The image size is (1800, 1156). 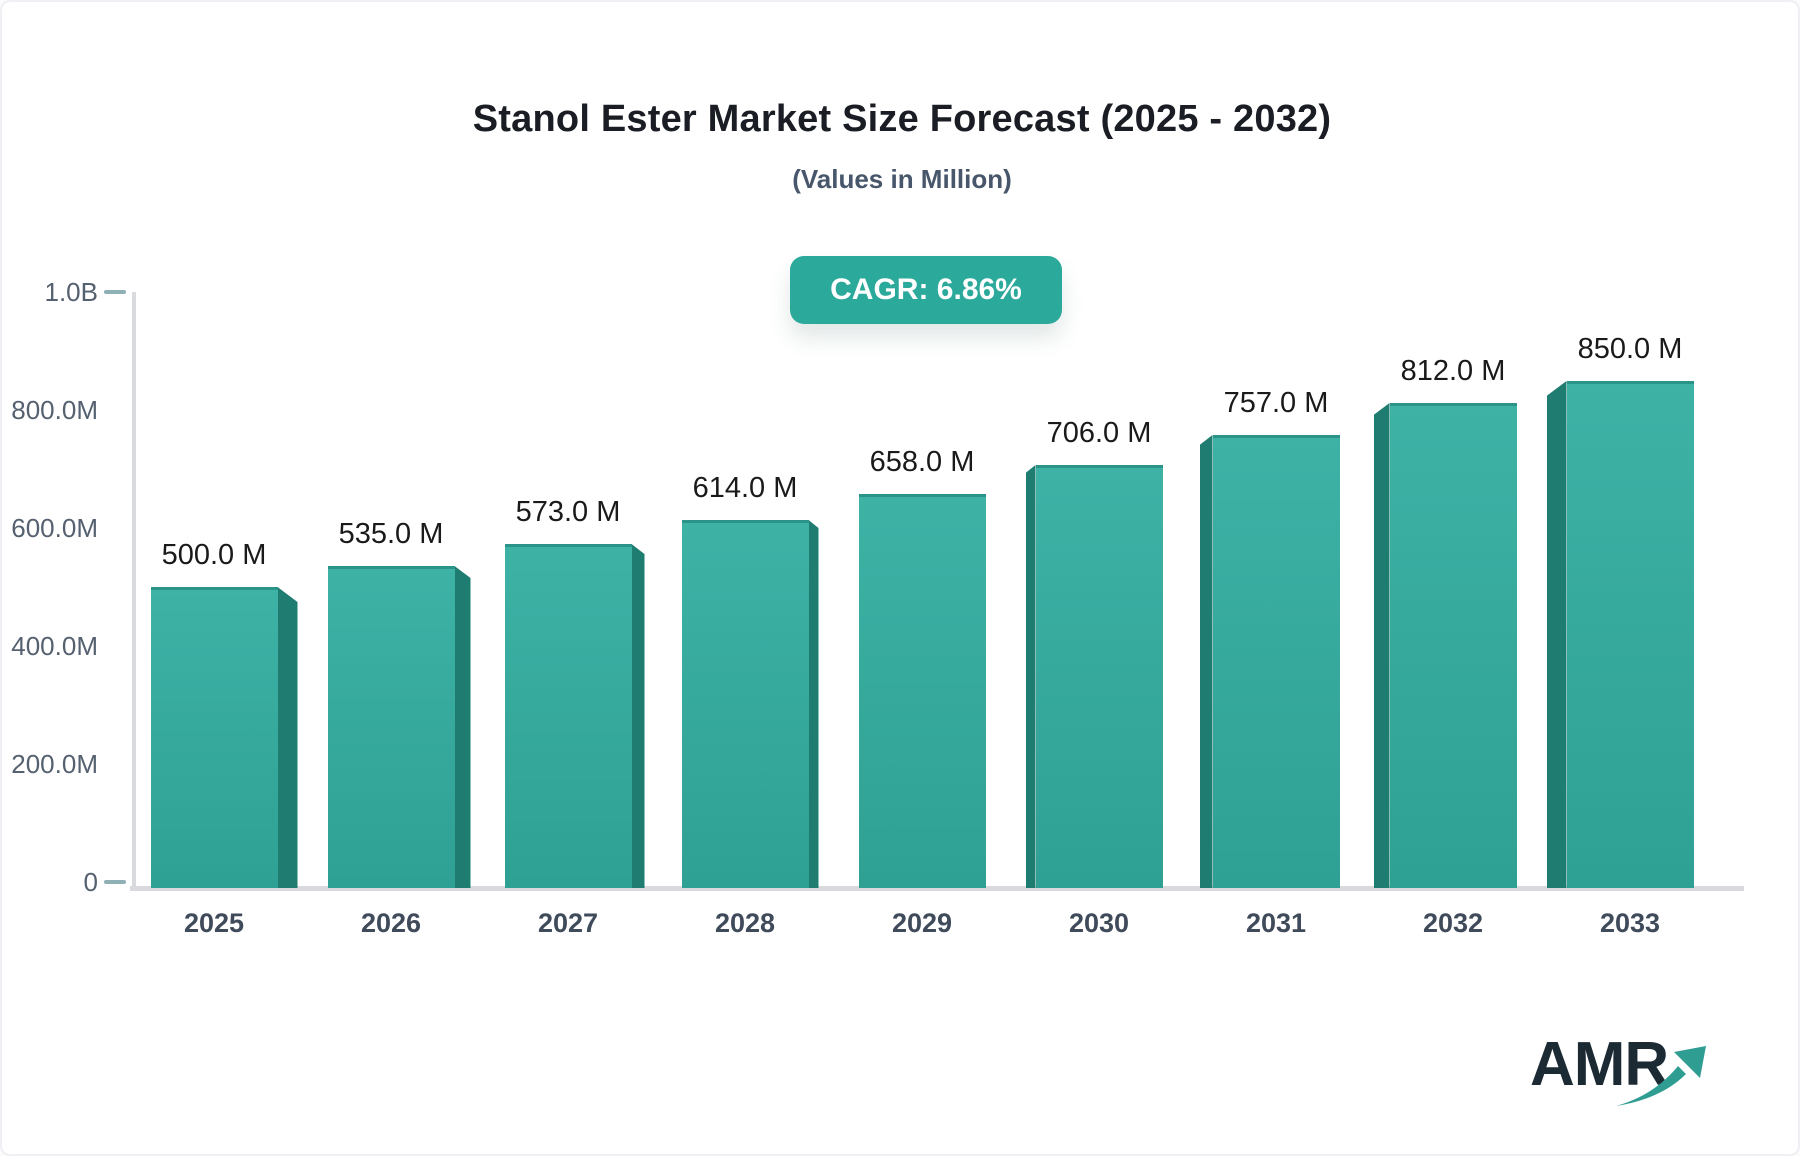 What do you see at coordinates (1276, 403) in the screenshot?
I see `bar-value-label: 757.0 M` at bounding box center [1276, 403].